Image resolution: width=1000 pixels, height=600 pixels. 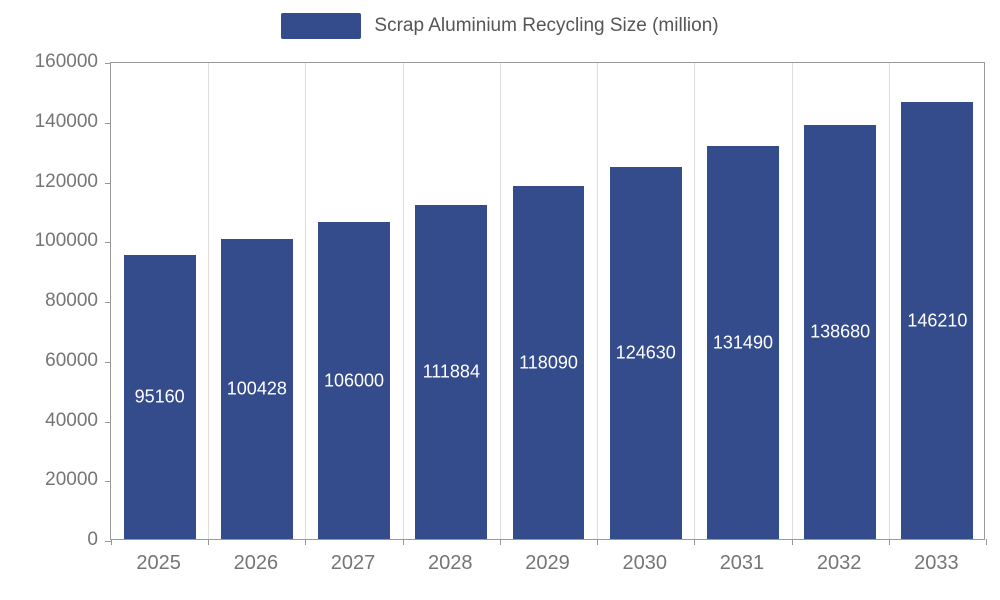 I want to click on x-tick-label: 2028, so click(x=450, y=563).